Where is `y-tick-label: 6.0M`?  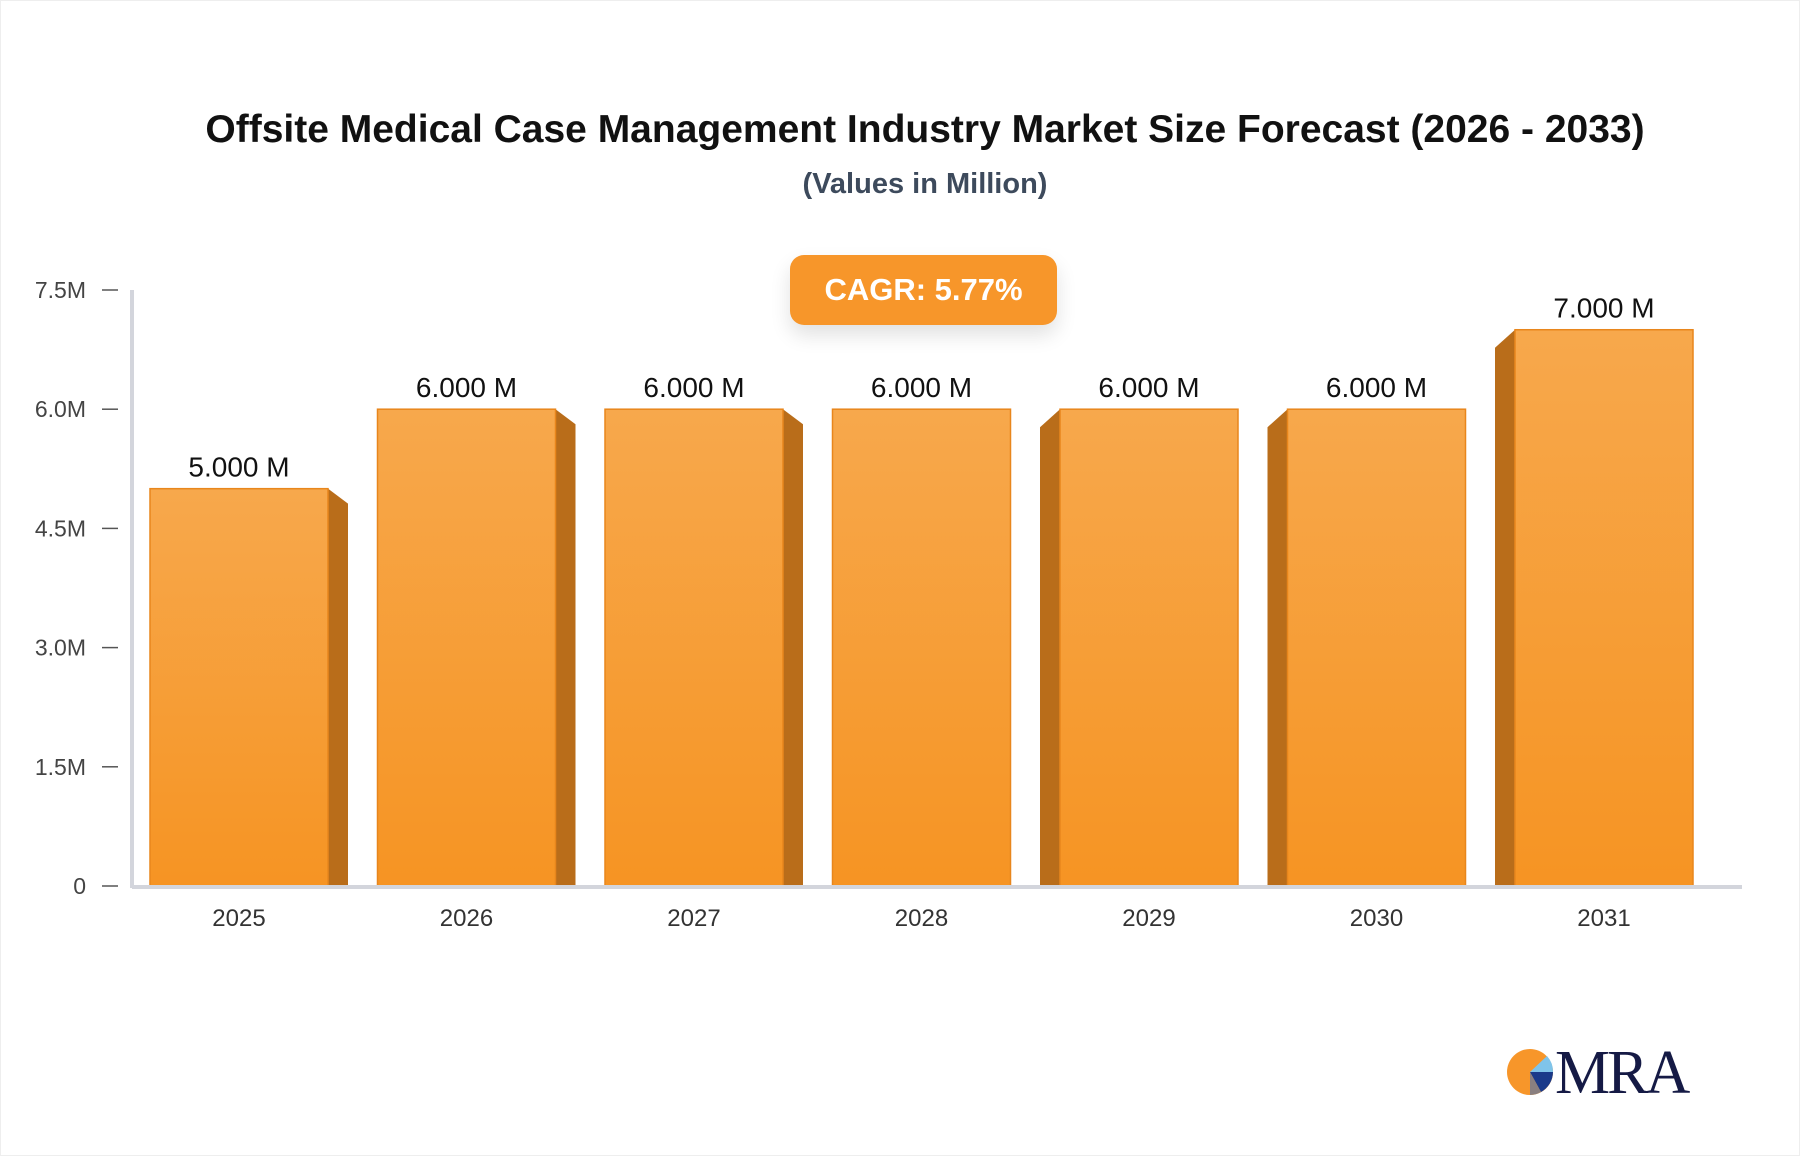
y-tick-label: 6.0M is located at coordinates (60, 409).